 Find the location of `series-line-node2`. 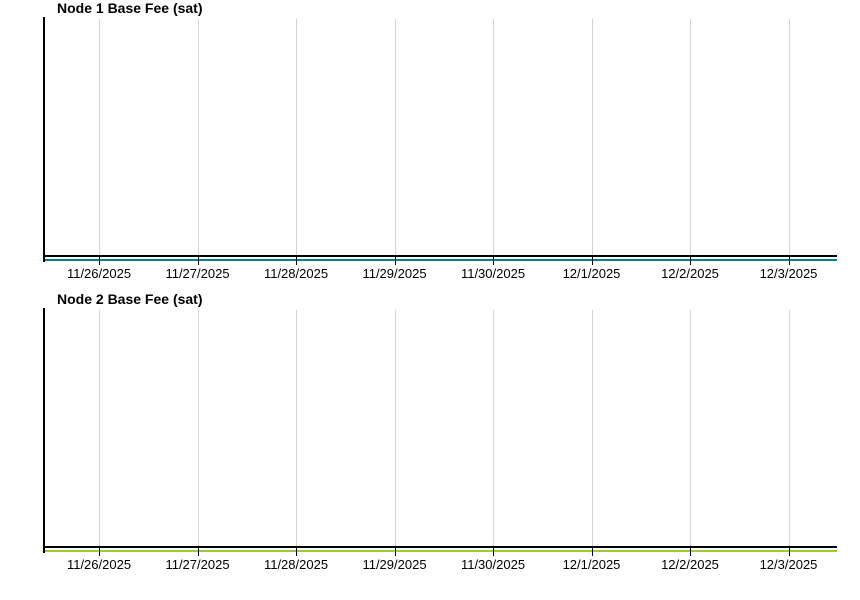

series-line-node2 is located at coordinates (440, 551).